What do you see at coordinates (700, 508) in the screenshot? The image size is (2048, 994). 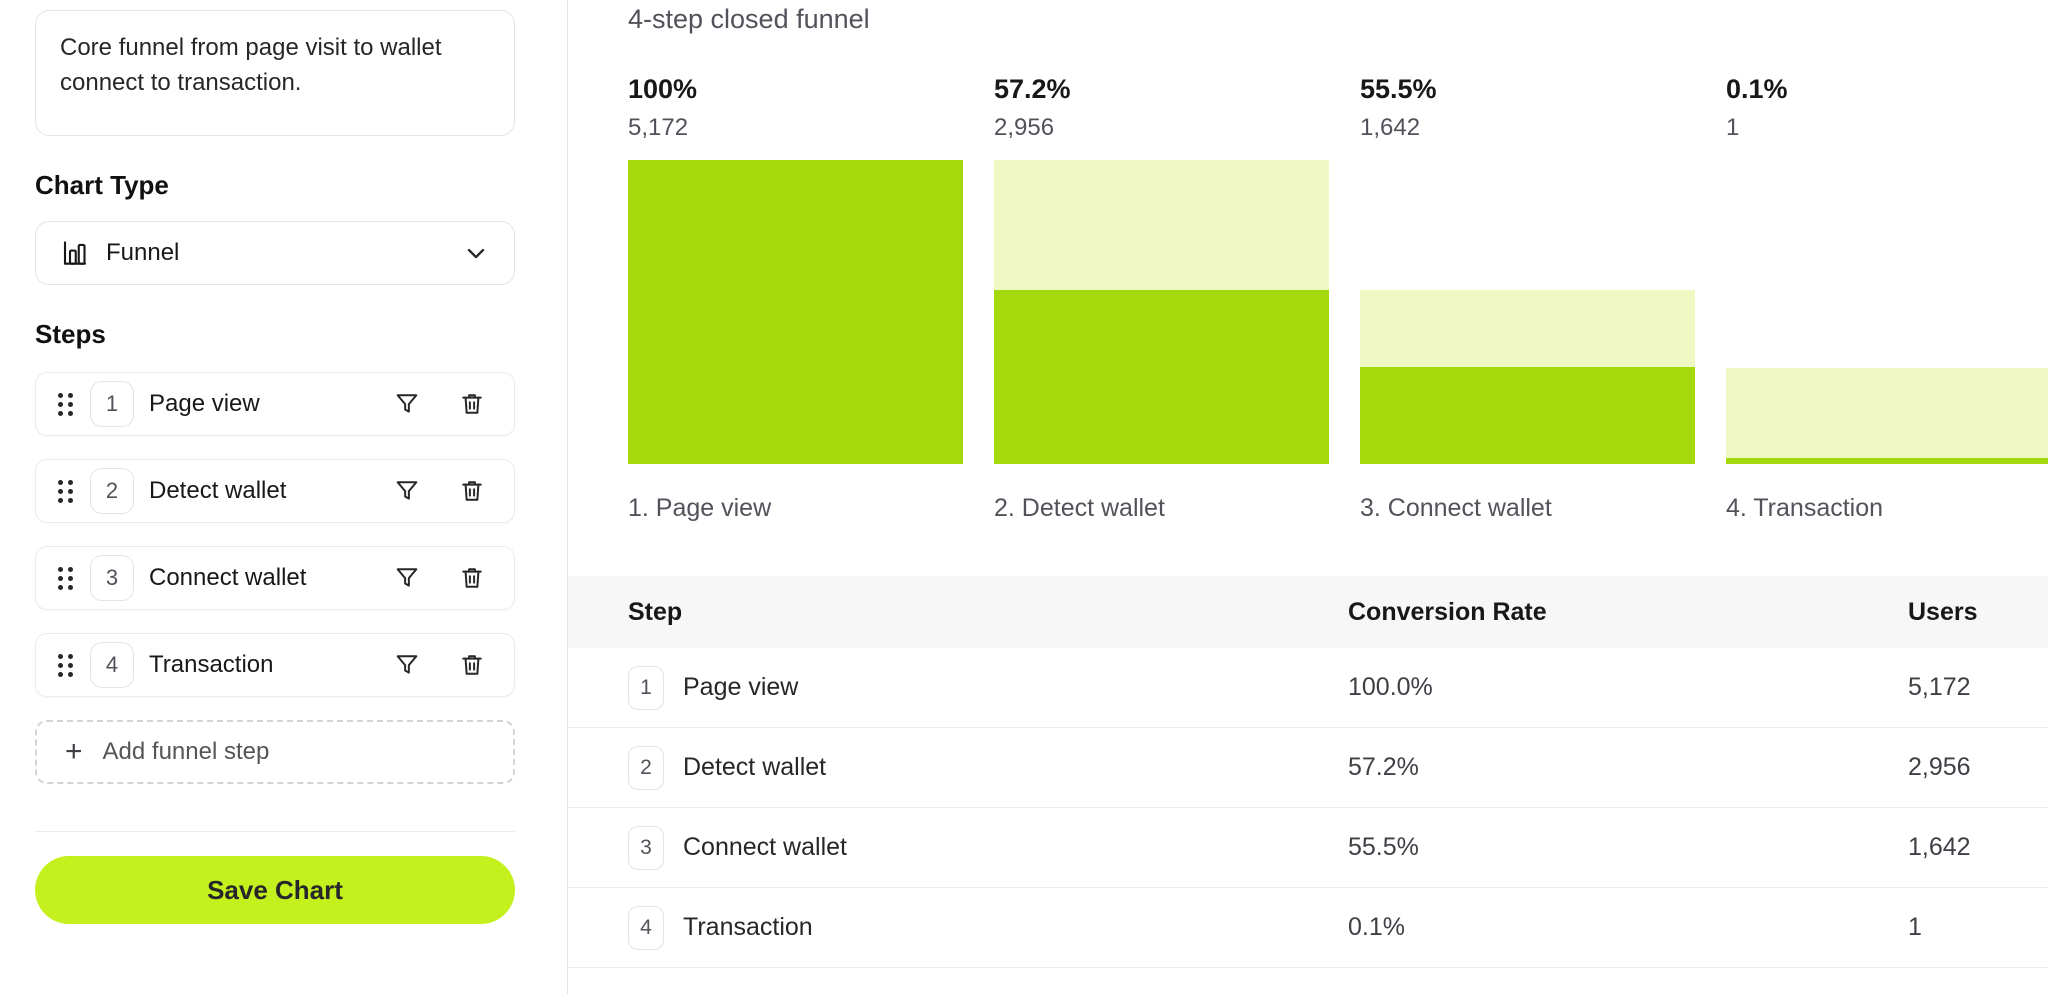 I see `funnel-bar-label: 1. Page view` at bounding box center [700, 508].